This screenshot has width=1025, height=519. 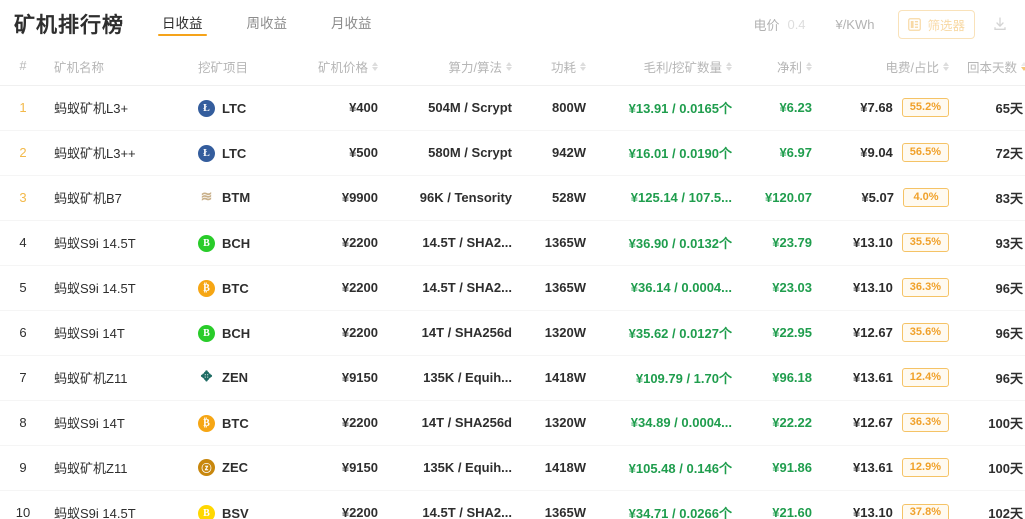 I want to click on payback-days: 102天, so click(x=1005, y=512).